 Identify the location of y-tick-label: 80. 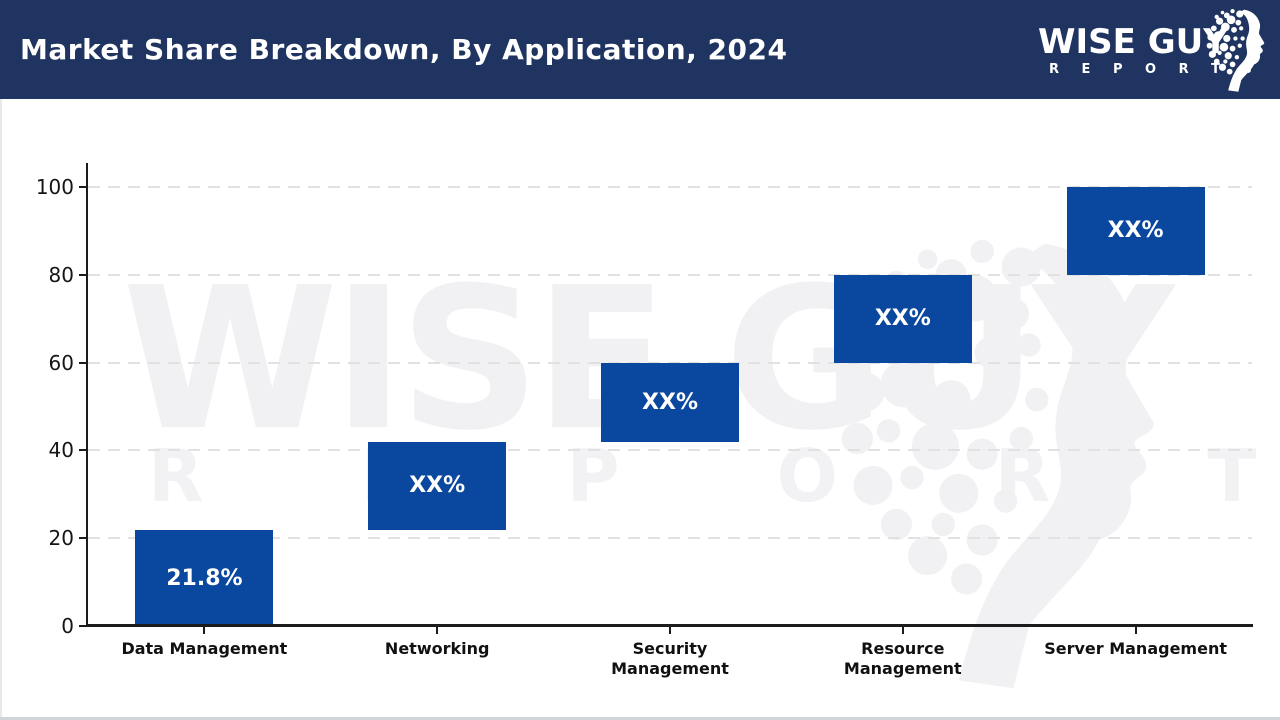
(61, 274).